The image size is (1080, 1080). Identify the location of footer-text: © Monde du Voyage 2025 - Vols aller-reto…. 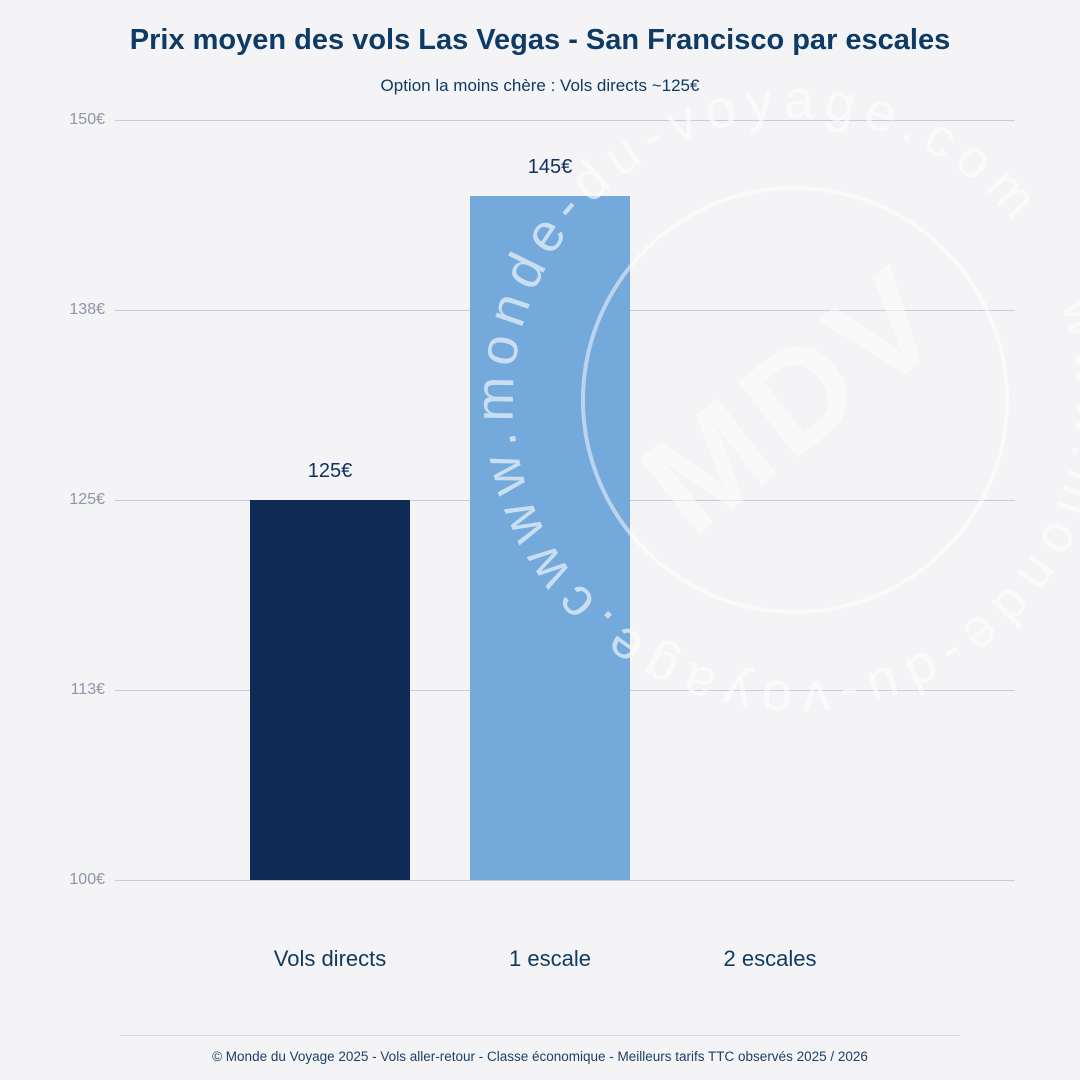
(540, 1056).